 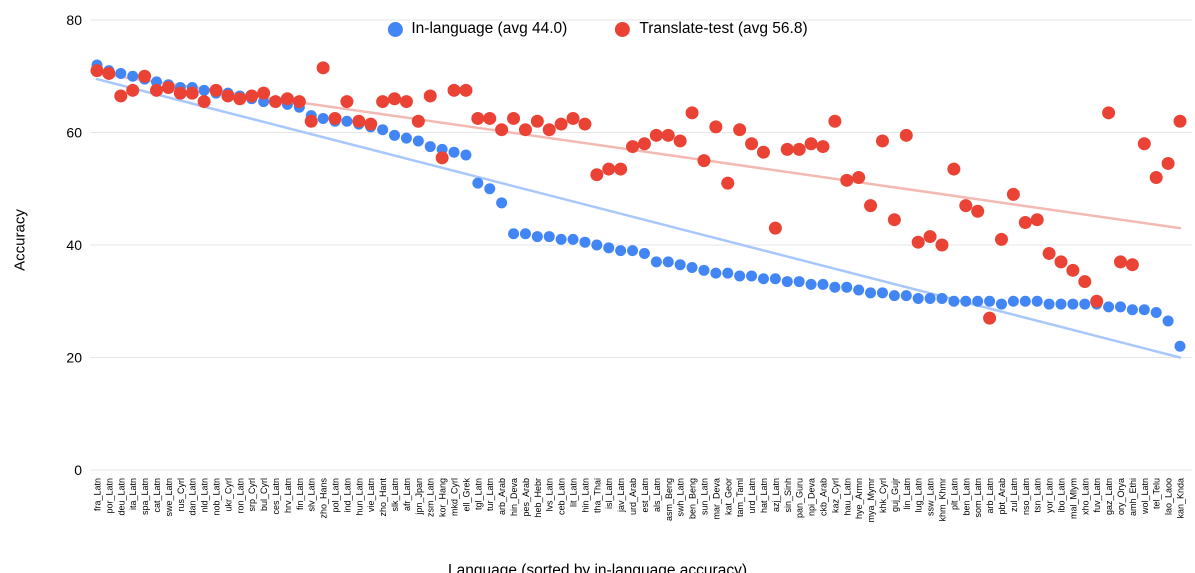 I want to click on x-tick-label: tha_Thai, so click(x=597, y=495).